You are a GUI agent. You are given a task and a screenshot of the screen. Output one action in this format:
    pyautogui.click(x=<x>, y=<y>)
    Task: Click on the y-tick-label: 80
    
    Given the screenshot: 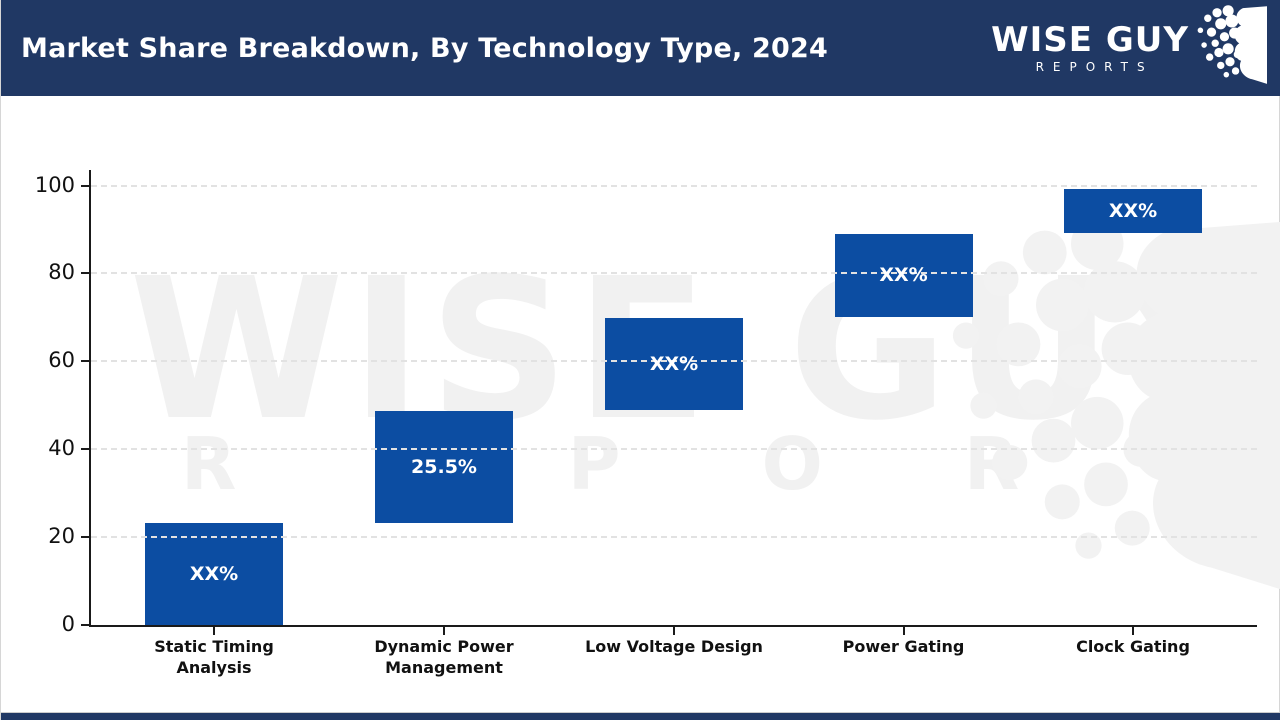 What is the action you would take?
    pyautogui.click(x=61, y=272)
    